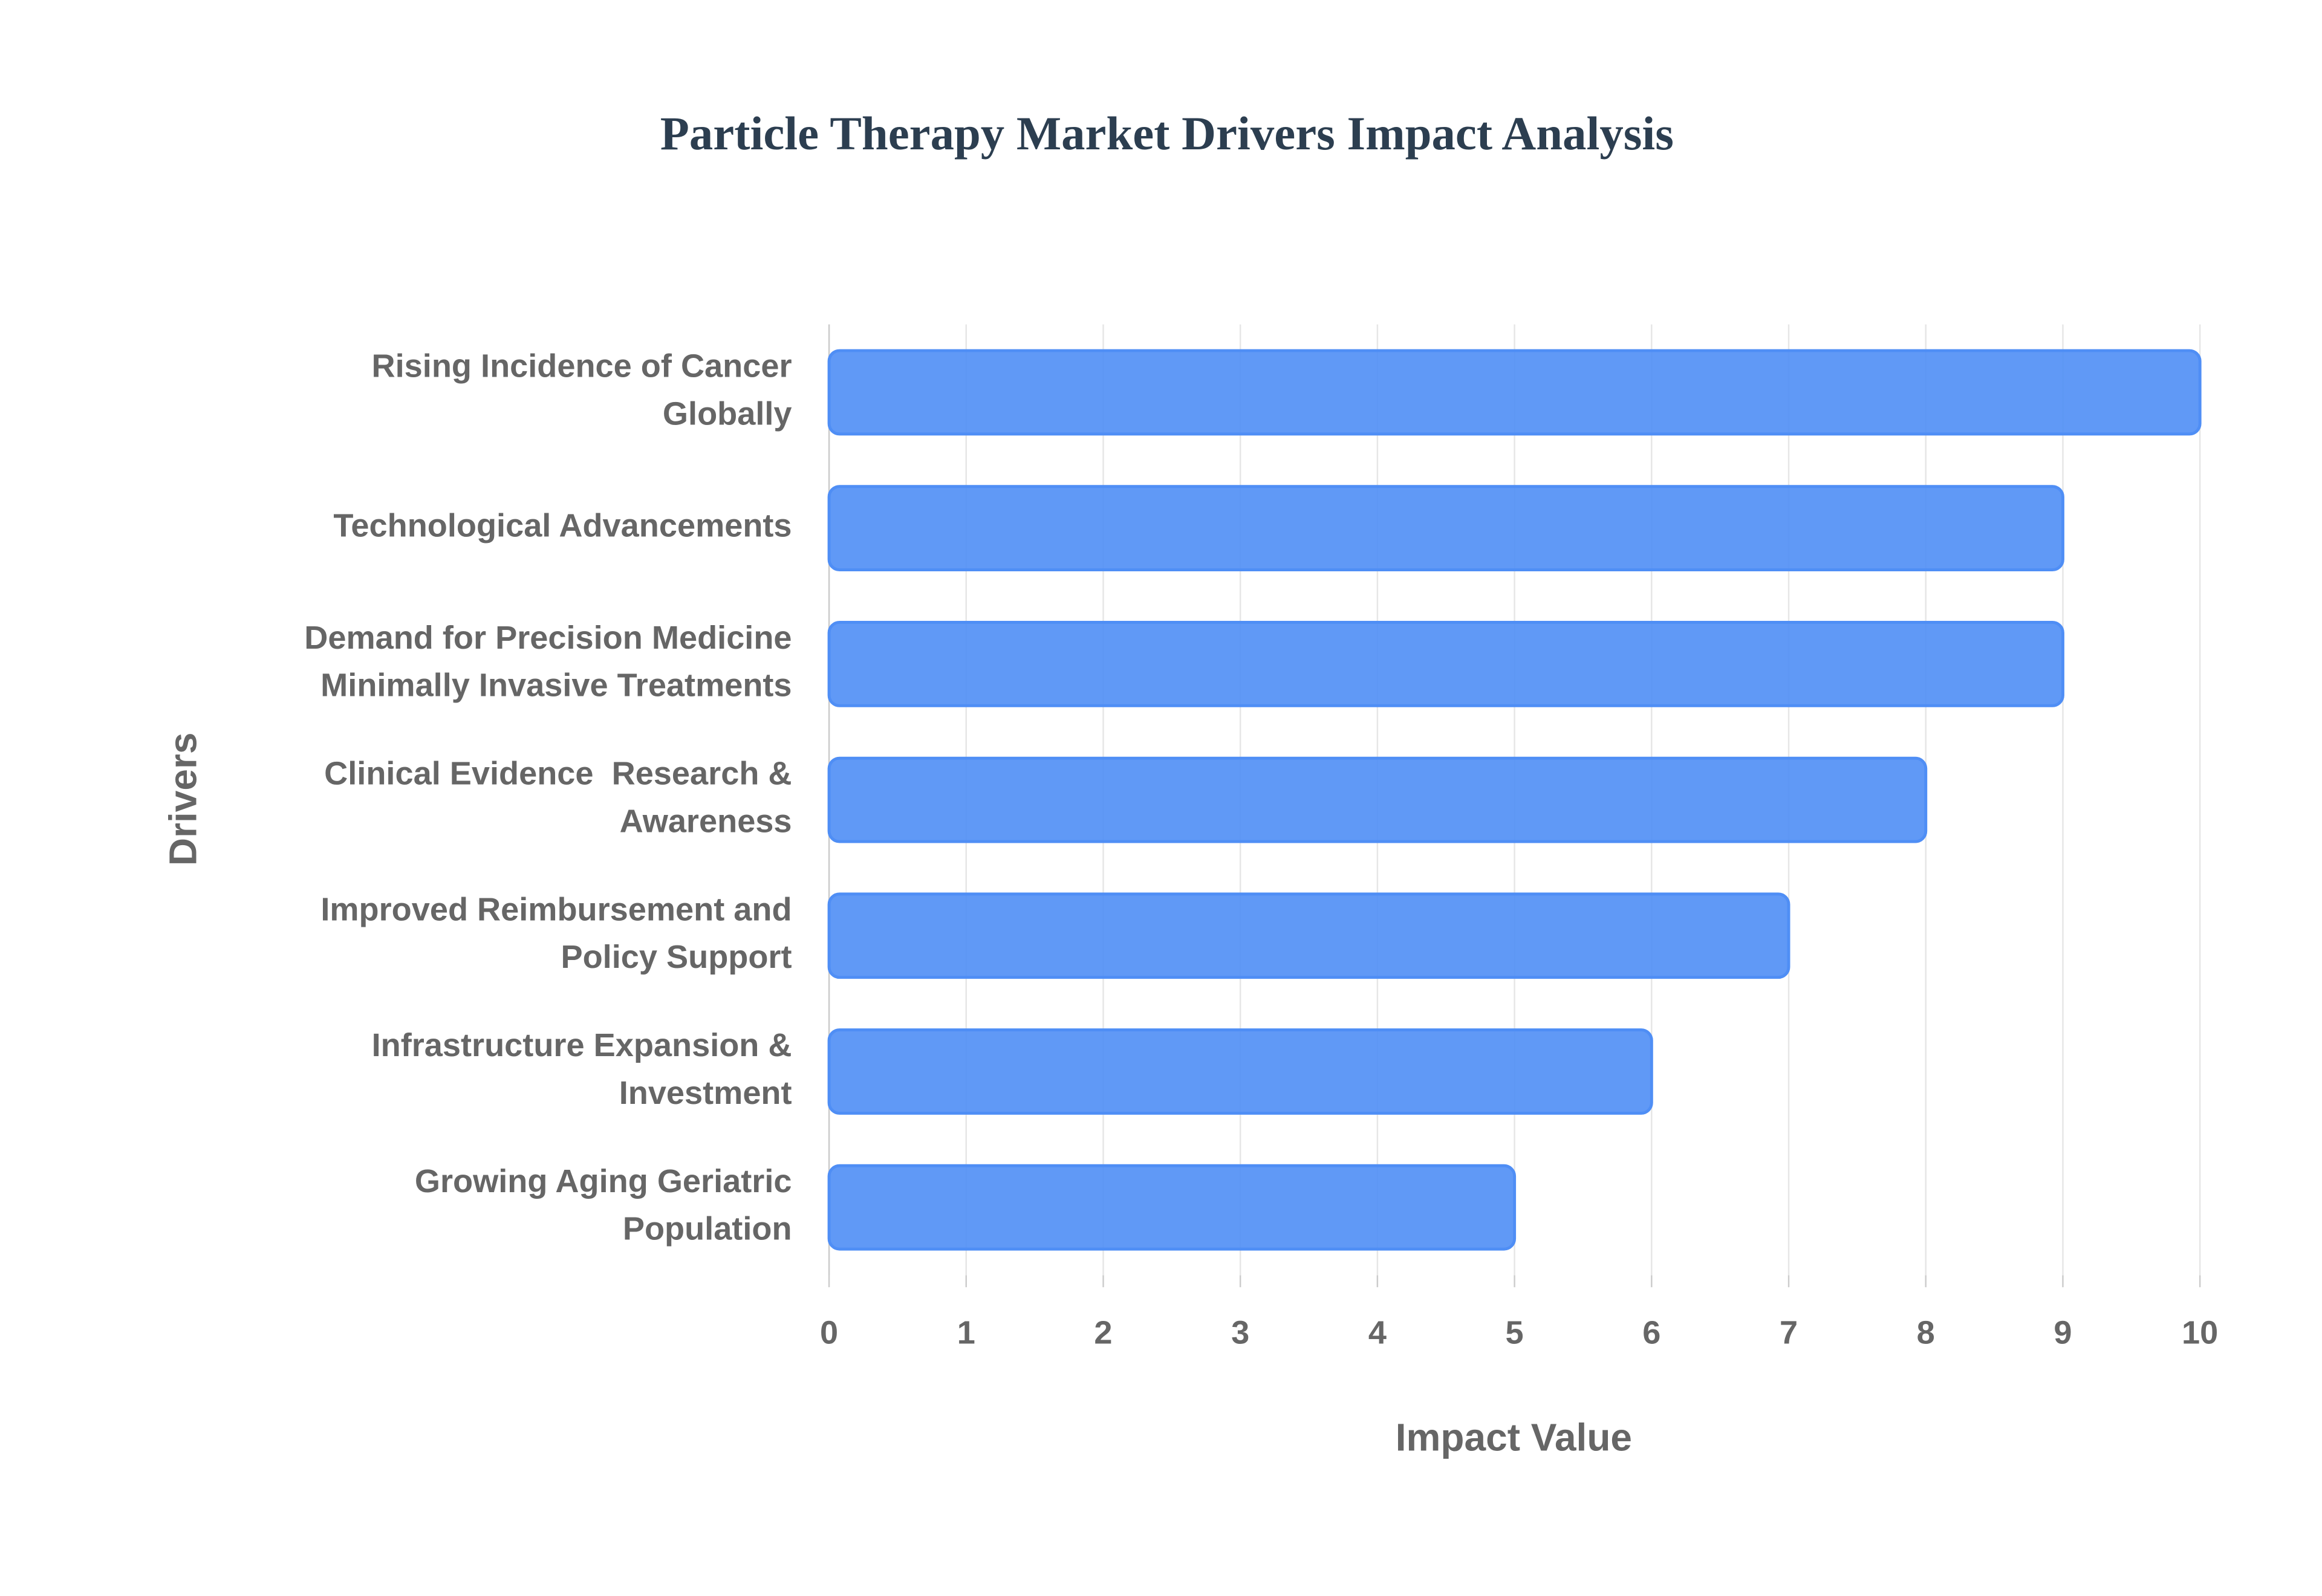 The height and width of the screenshot is (1596, 2322). What do you see at coordinates (1514, 1437) in the screenshot?
I see `x-axis-title: Impact Value` at bounding box center [1514, 1437].